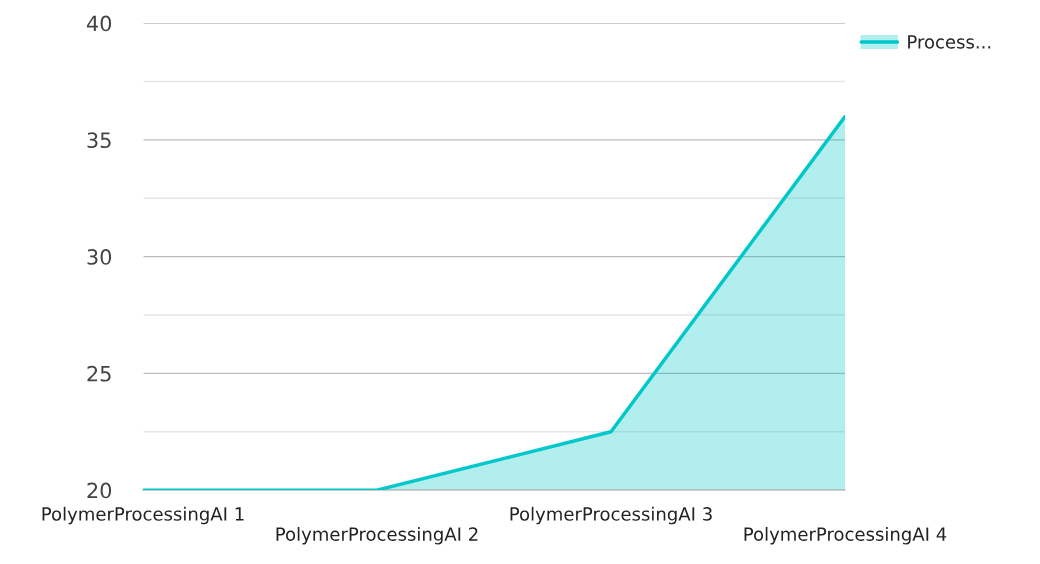  Describe the element at coordinates (99, 490) in the screenshot. I see `y-tick-label: 20` at that location.